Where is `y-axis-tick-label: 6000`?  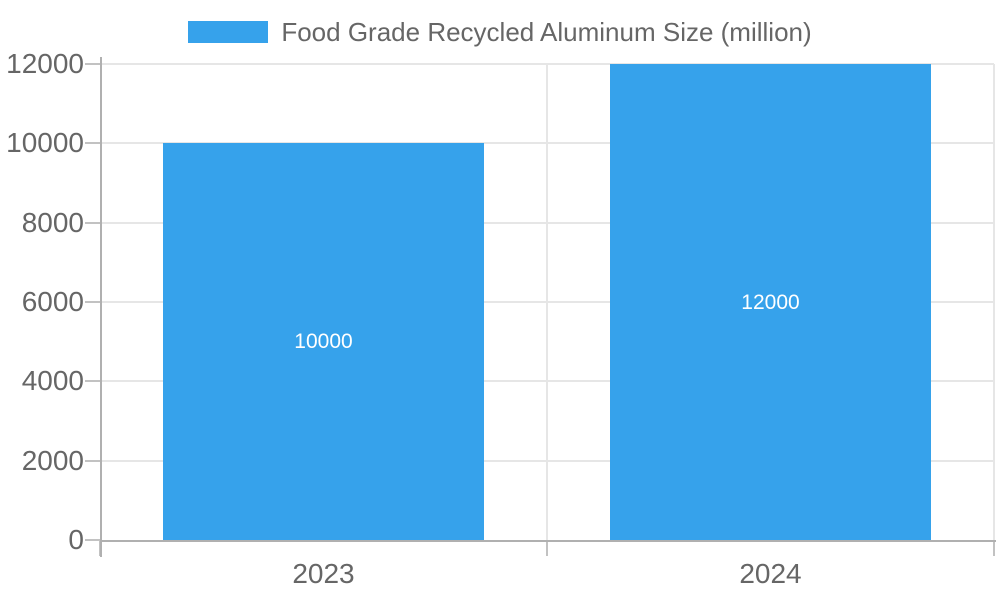
y-axis-tick-label: 6000 is located at coordinates (52, 301).